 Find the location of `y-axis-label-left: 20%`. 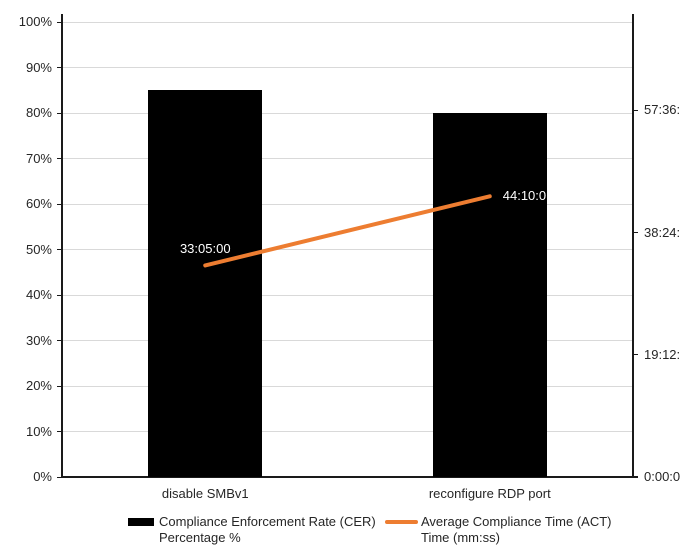

y-axis-label-left: 20% is located at coordinates (38, 385).